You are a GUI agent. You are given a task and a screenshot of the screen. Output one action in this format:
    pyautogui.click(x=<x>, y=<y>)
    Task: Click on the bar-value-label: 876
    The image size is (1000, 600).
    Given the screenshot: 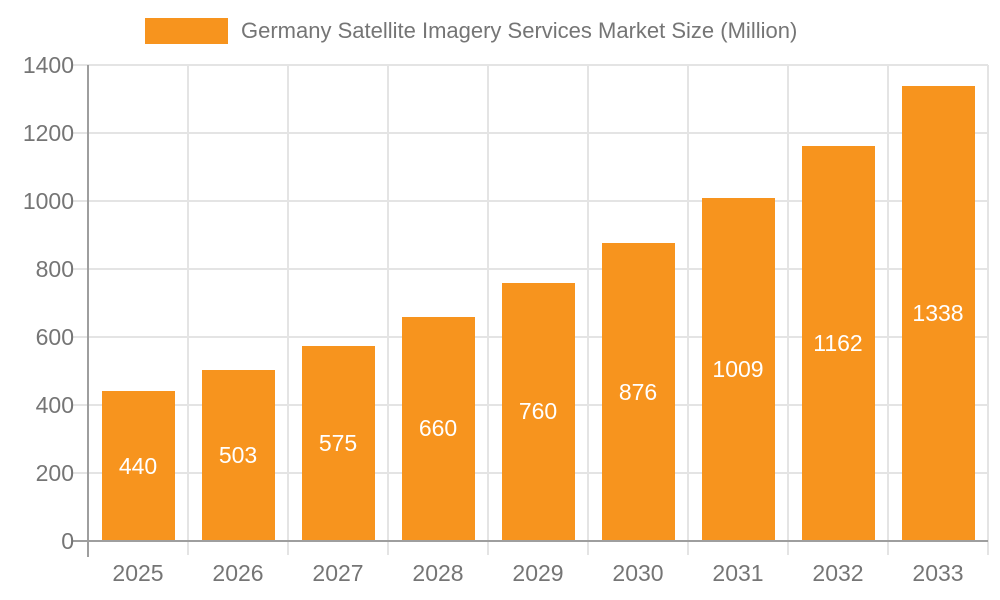 What is the action you would take?
    pyautogui.click(x=638, y=391)
    